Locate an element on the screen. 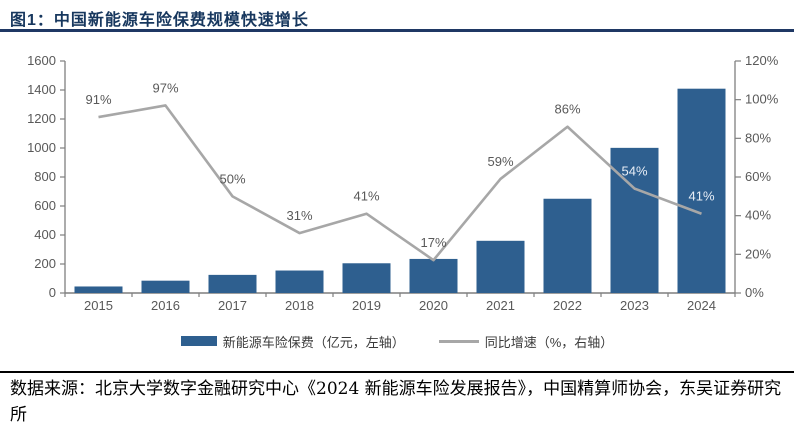 This screenshot has width=794, height=432. left-axis-tick-label: 400 is located at coordinates (45, 234).